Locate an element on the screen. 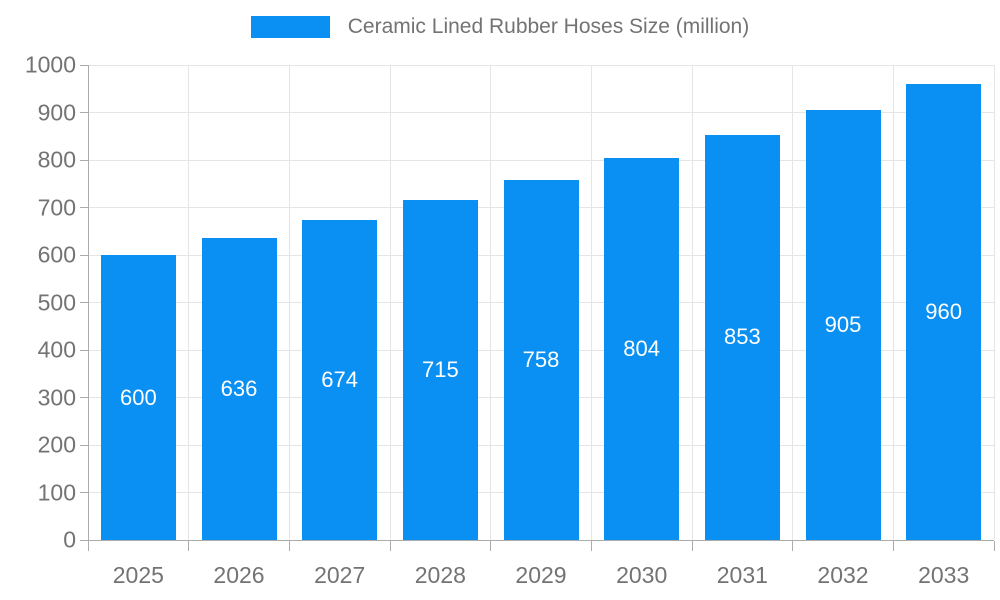  y-axis-line is located at coordinates (88, 308).